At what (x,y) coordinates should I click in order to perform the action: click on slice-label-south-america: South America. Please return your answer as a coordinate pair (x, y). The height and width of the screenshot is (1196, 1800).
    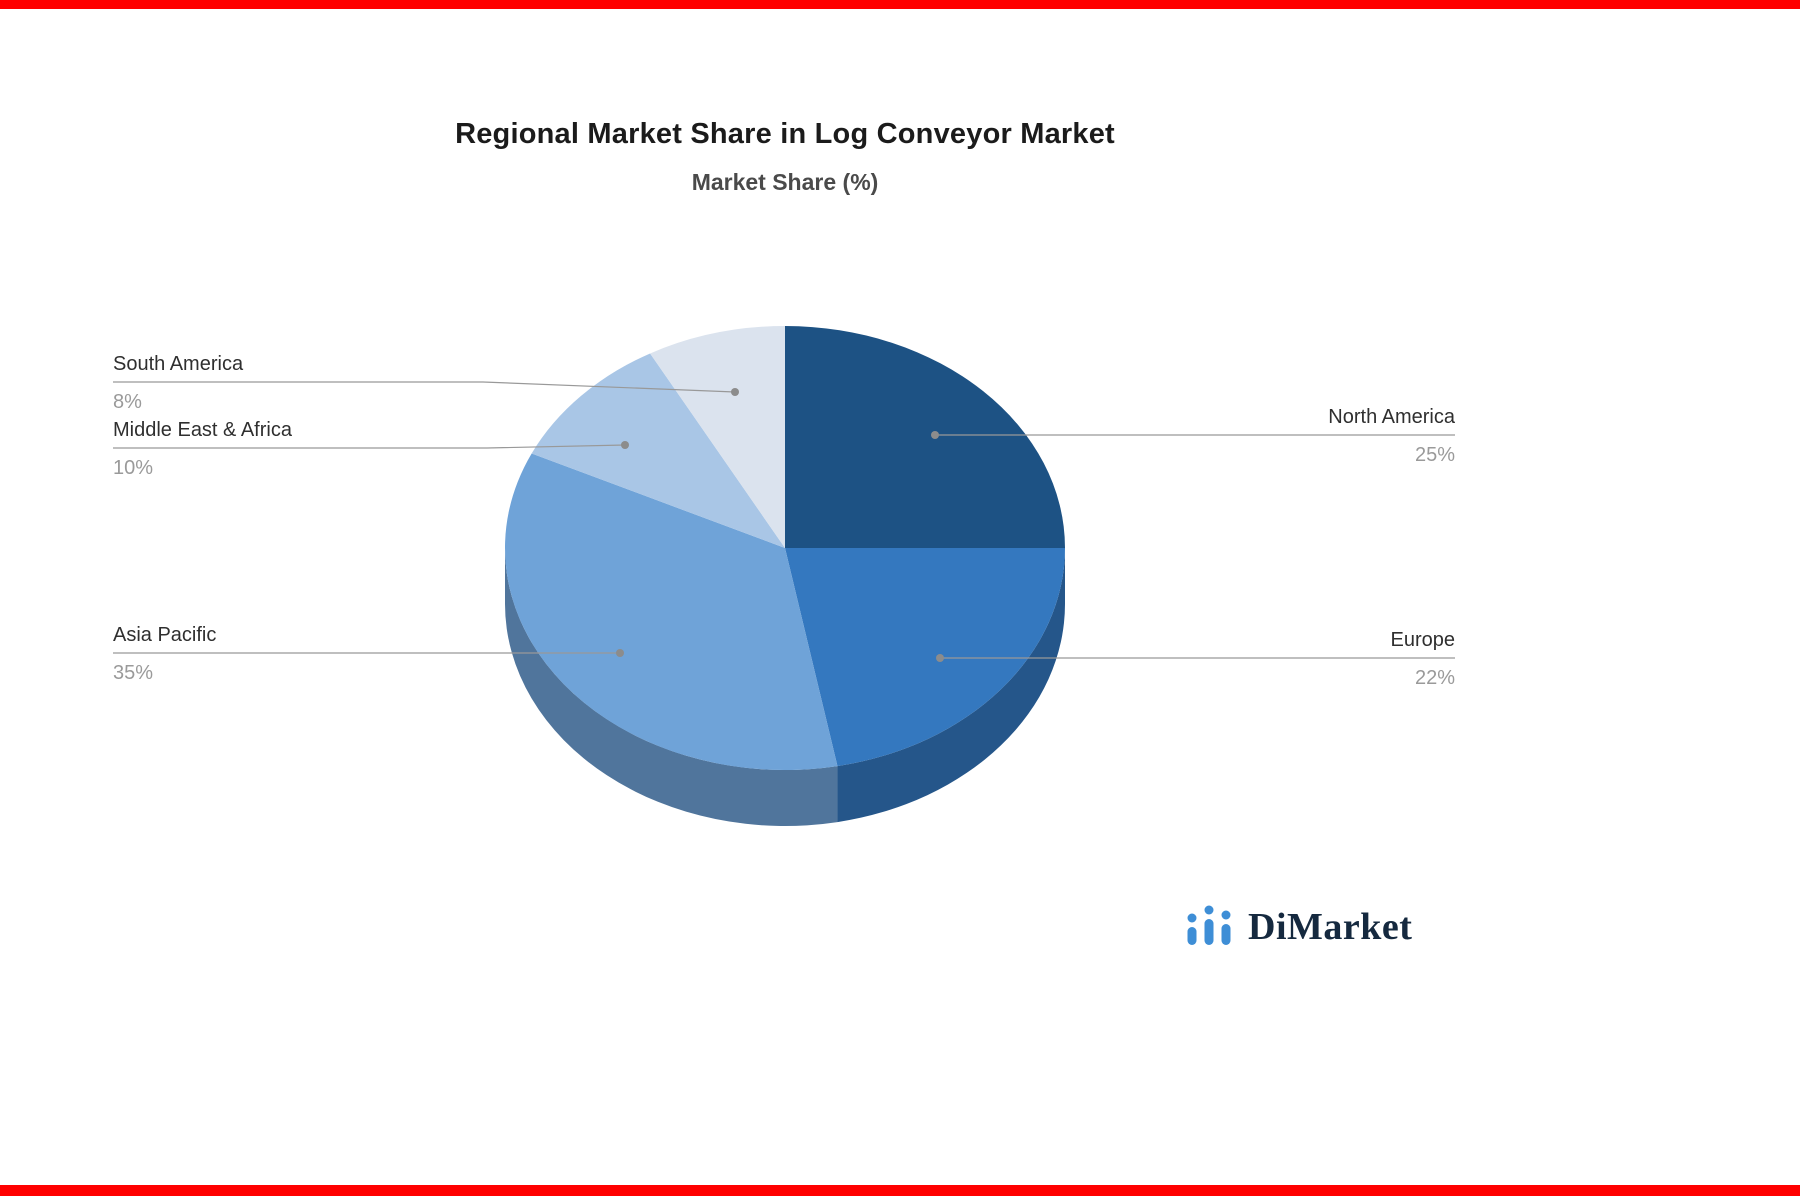
    Looking at the image, I should click on (178, 364).